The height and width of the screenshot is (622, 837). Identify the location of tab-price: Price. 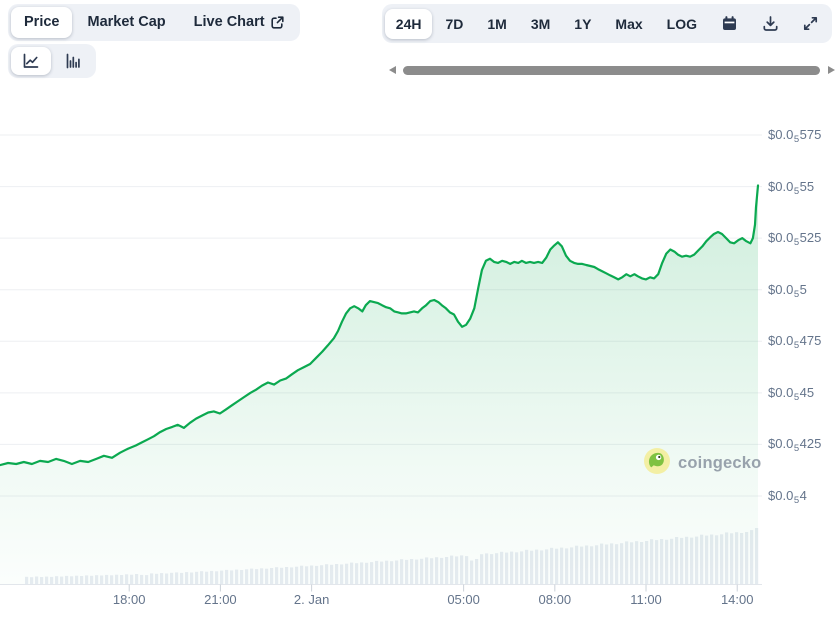
(42, 22).